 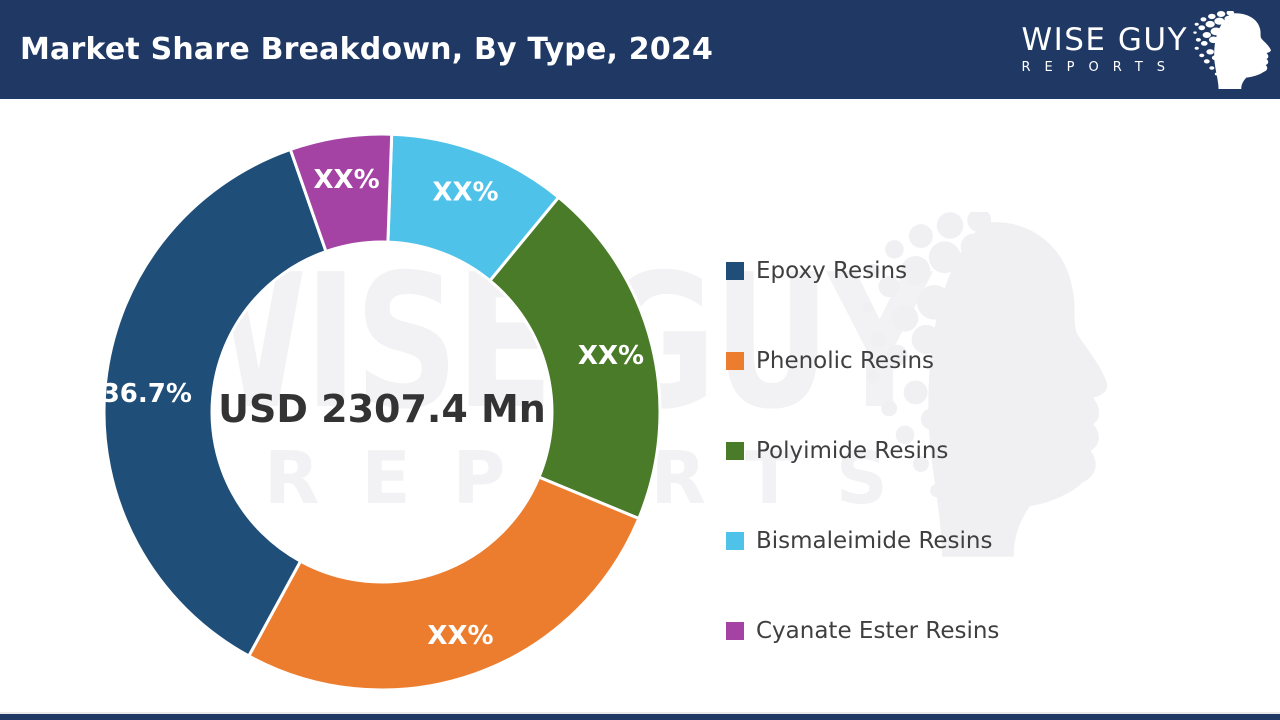 I want to click on donut-segment-phenolic-resins, so click(x=444, y=583).